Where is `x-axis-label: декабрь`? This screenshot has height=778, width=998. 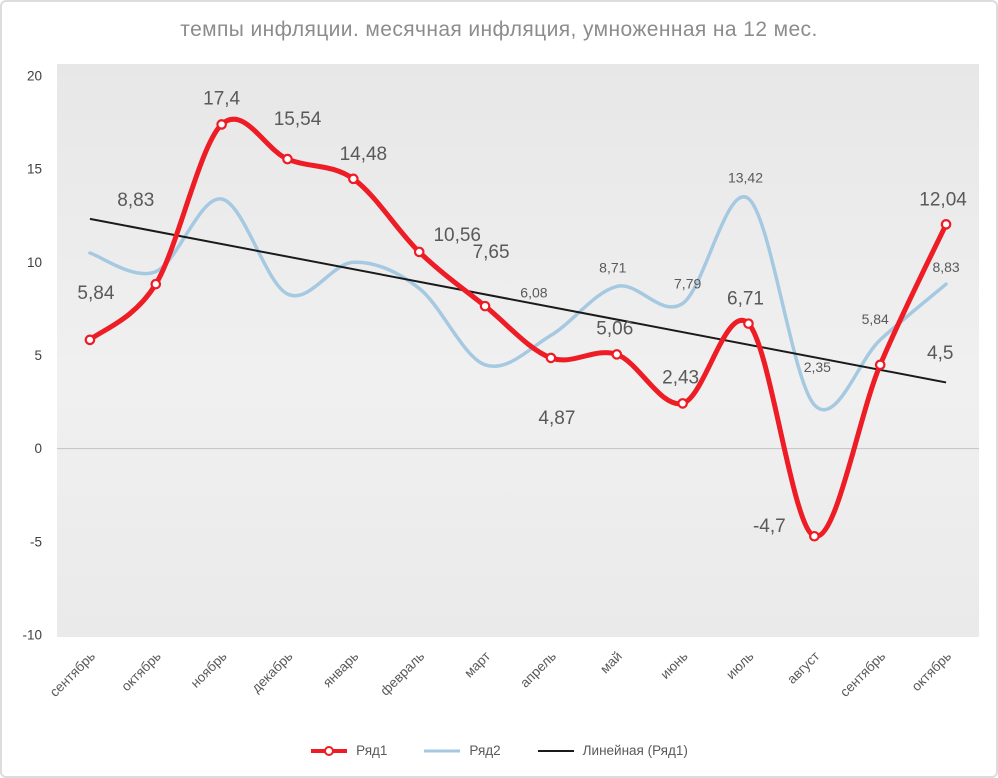 x-axis-label: декабрь is located at coordinates (272, 672).